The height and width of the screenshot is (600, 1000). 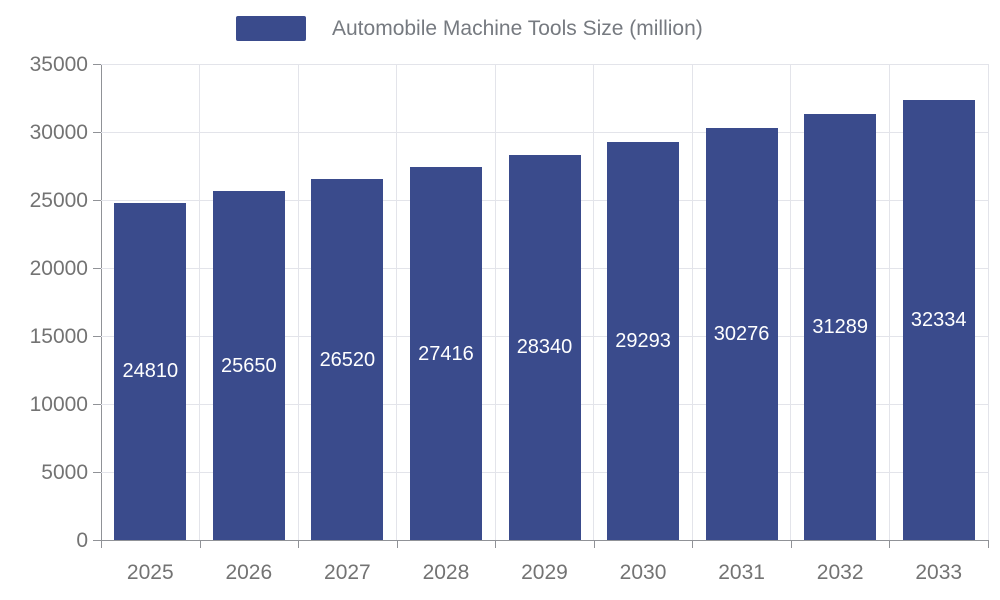 I want to click on bar-value-label: 28340, so click(x=544, y=347).